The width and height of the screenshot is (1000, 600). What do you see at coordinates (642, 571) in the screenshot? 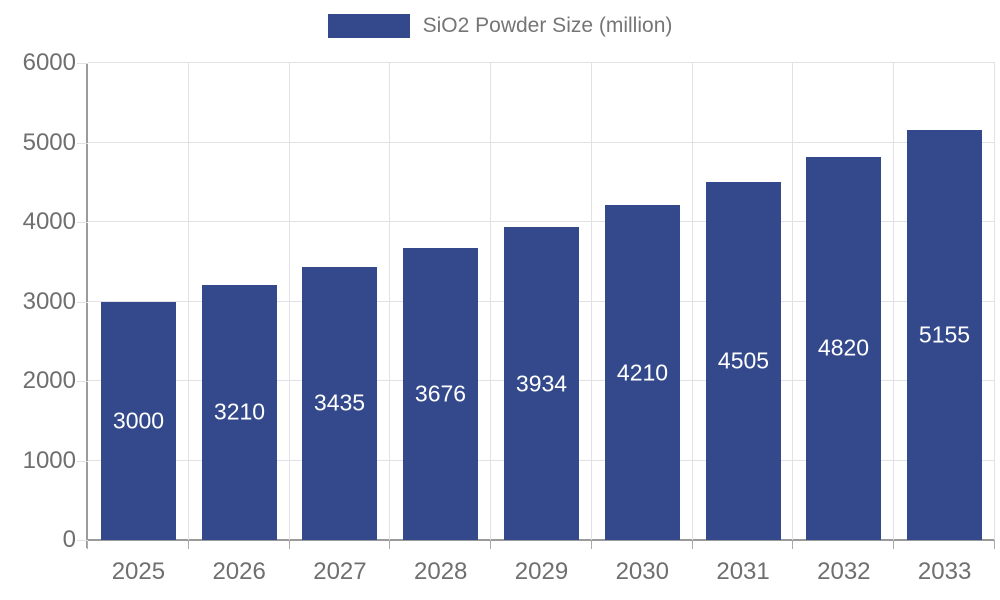
I see `x-tick-label-2030: 2030` at bounding box center [642, 571].